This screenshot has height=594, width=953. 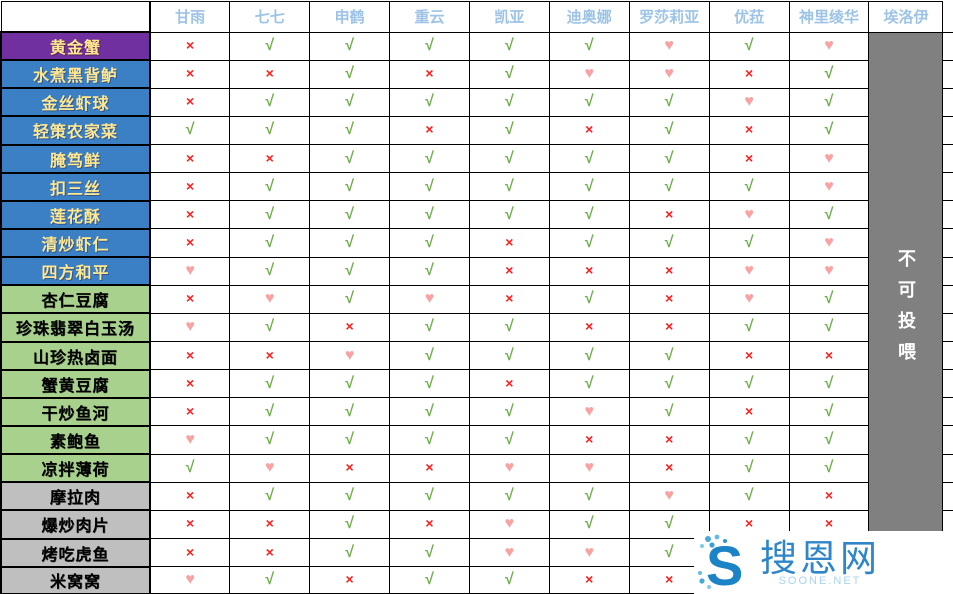 What do you see at coordinates (476, 74) in the screenshot?
I see `table-row: 水煮黑背鲈 × × √ × √ ♥ ♥ × √` at bounding box center [476, 74].